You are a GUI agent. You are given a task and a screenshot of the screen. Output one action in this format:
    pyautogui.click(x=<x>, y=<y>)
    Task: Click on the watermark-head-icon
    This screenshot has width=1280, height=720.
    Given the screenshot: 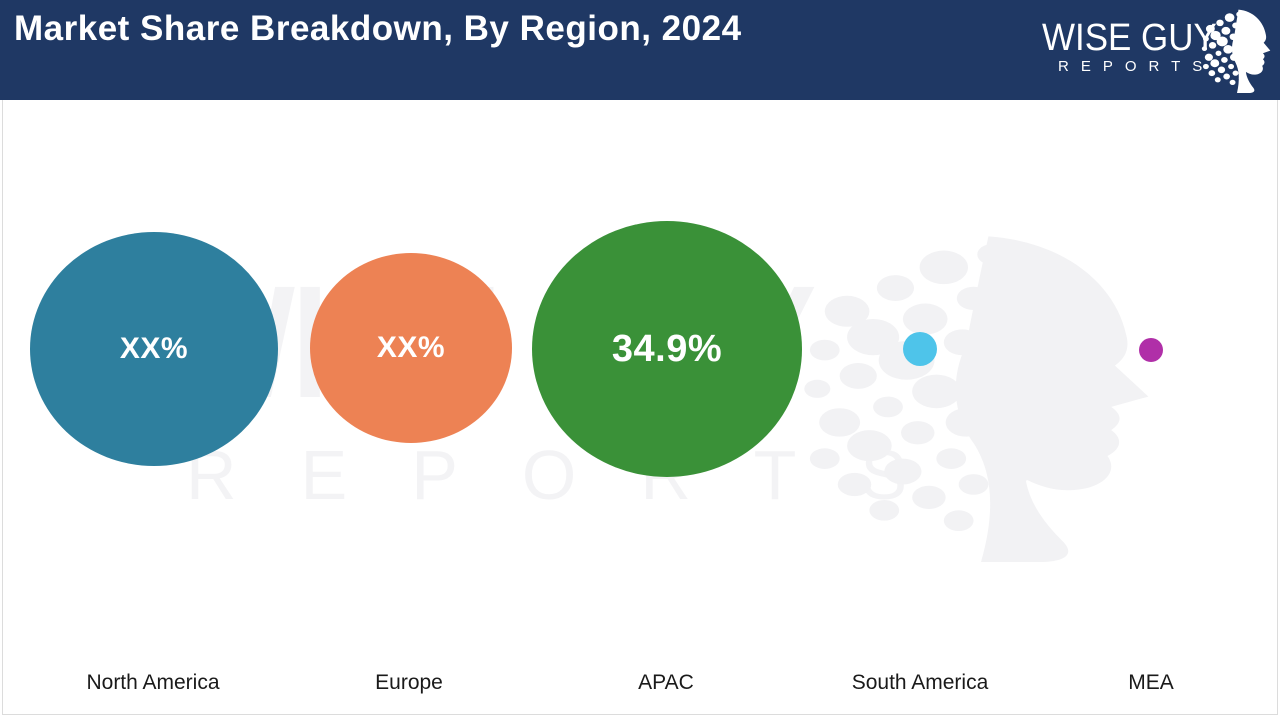 What is the action you would take?
    pyautogui.click(x=976, y=399)
    